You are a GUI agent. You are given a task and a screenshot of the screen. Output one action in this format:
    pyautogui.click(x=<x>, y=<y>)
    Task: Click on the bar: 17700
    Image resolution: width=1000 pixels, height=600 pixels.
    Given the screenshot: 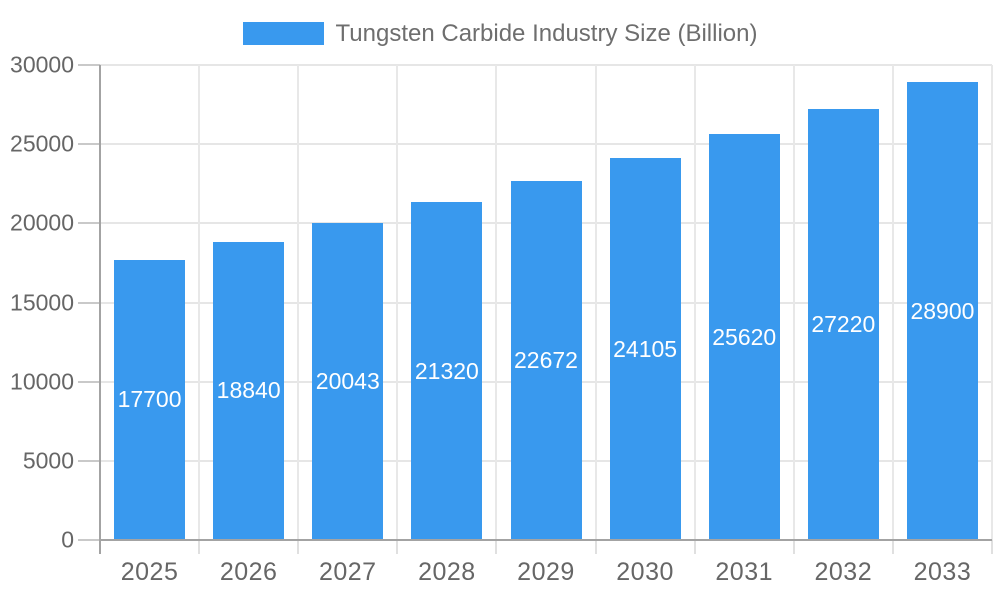 What is the action you would take?
    pyautogui.click(x=150, y=399)
    